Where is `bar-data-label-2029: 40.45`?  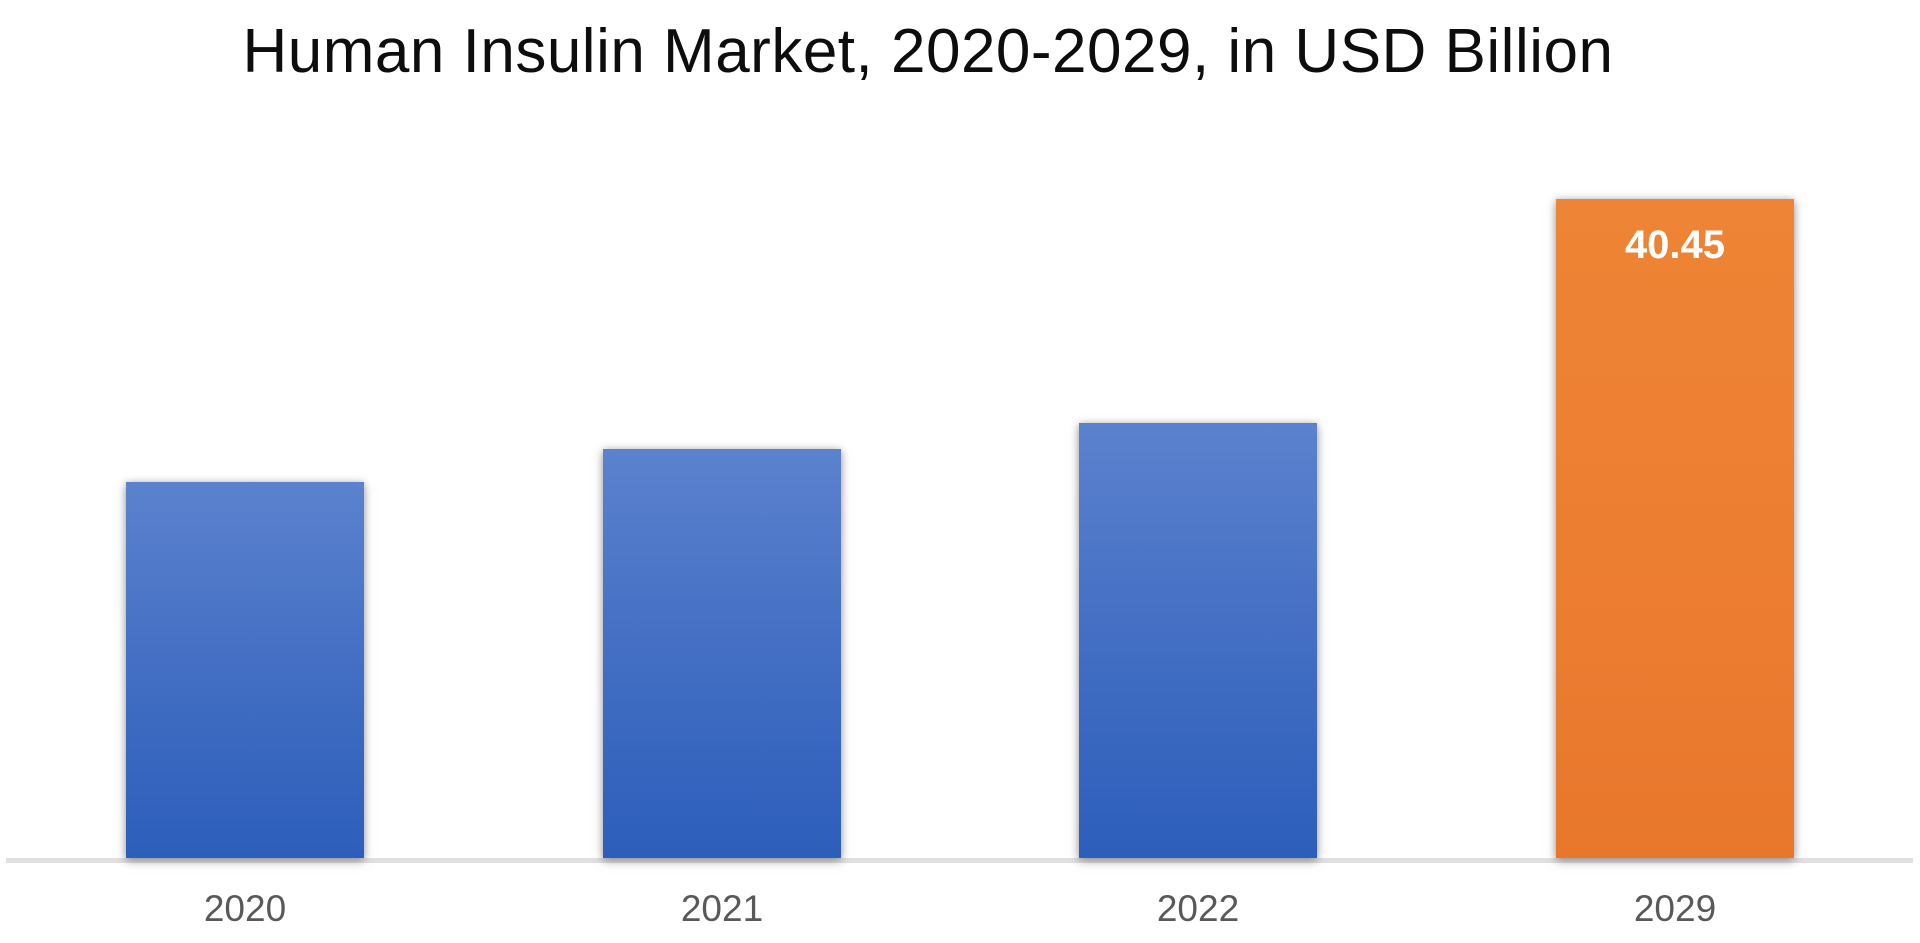
bar-data-label-2029: 40.45 is located at coordinates (1675, 245).